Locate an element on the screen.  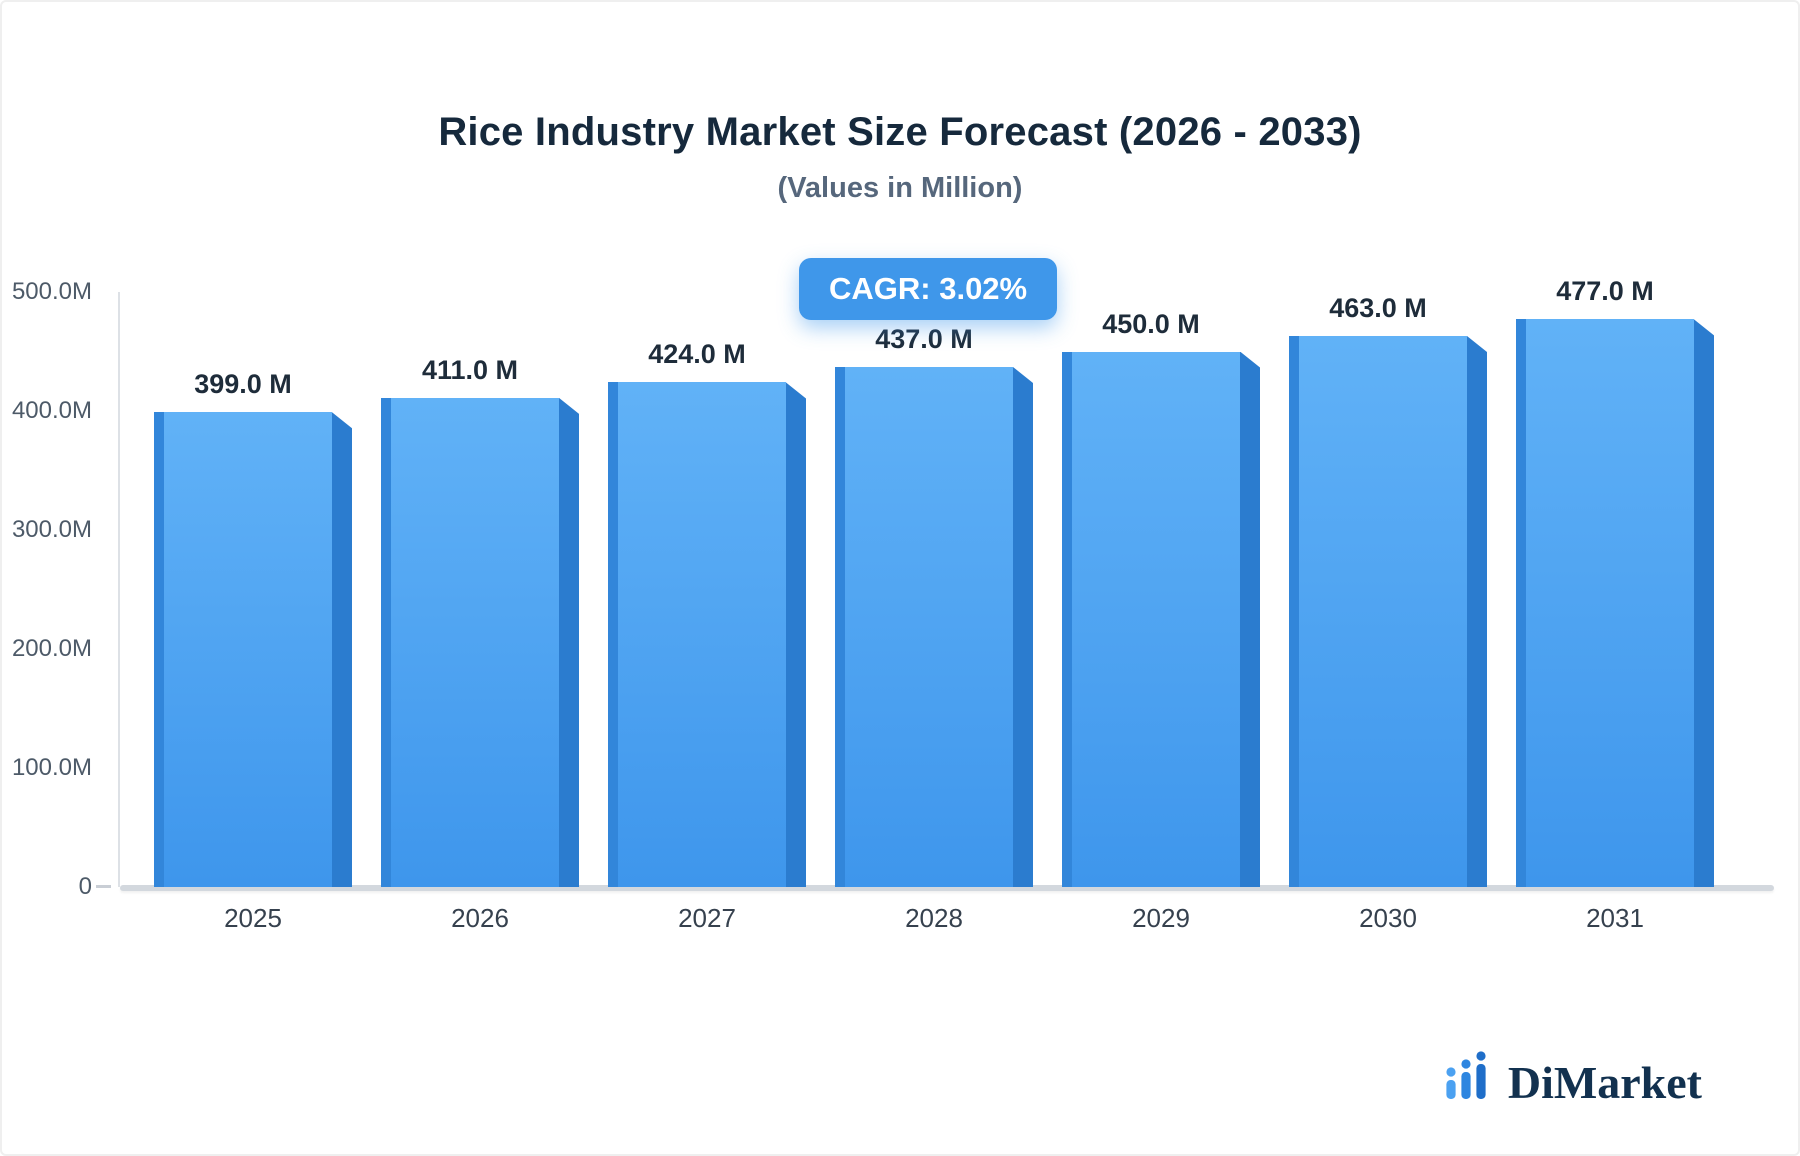
bar-group-2025: 399.0 M 2025 is located at coordinates (253, 612).